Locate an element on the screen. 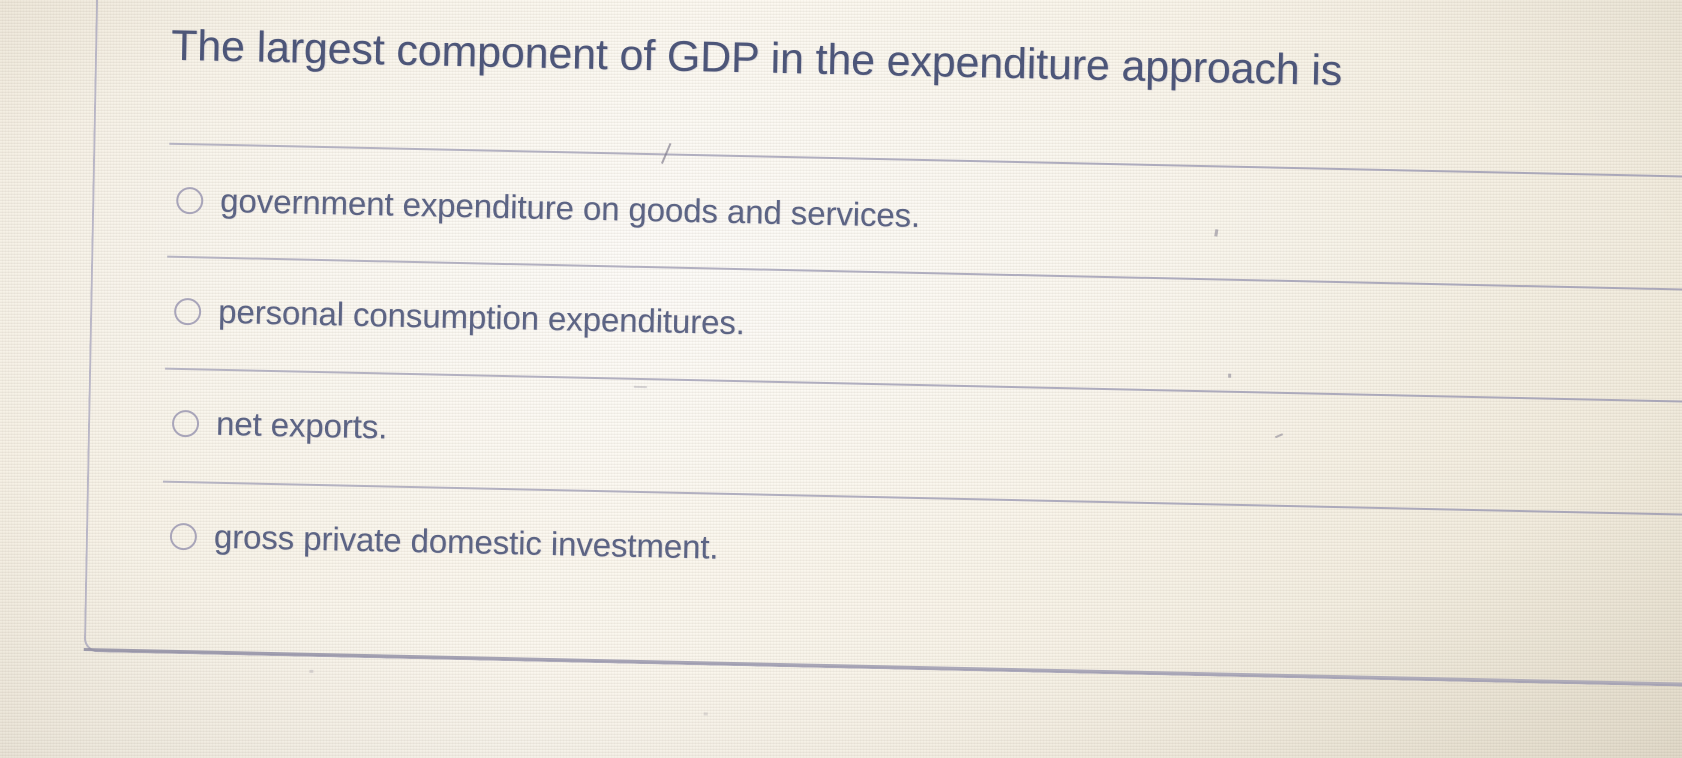 Image resolution: width=1682 pixels, height=758 pixels. answer-option-2: net exports. is located at coordinates (279, 425).